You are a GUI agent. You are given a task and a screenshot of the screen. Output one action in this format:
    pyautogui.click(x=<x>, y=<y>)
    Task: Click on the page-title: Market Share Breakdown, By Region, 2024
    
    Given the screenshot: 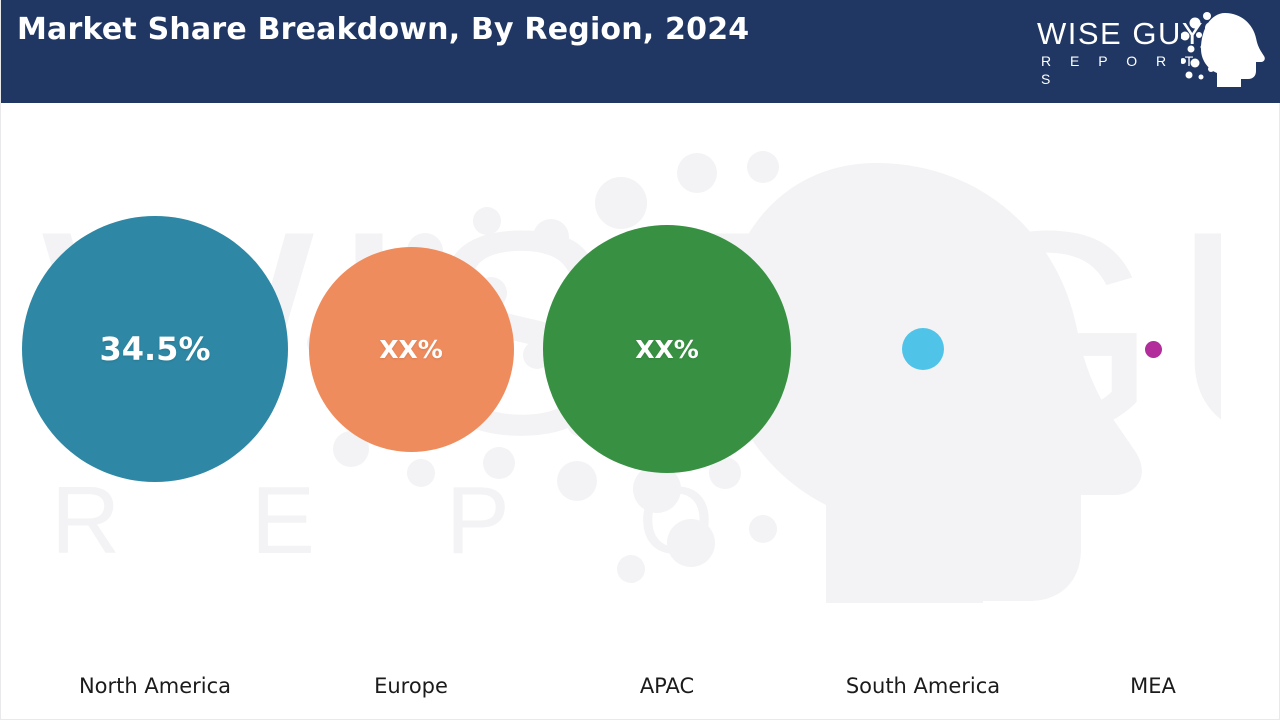 What is the action you would take?
    pyautogui.click(x=383, y=29)
    